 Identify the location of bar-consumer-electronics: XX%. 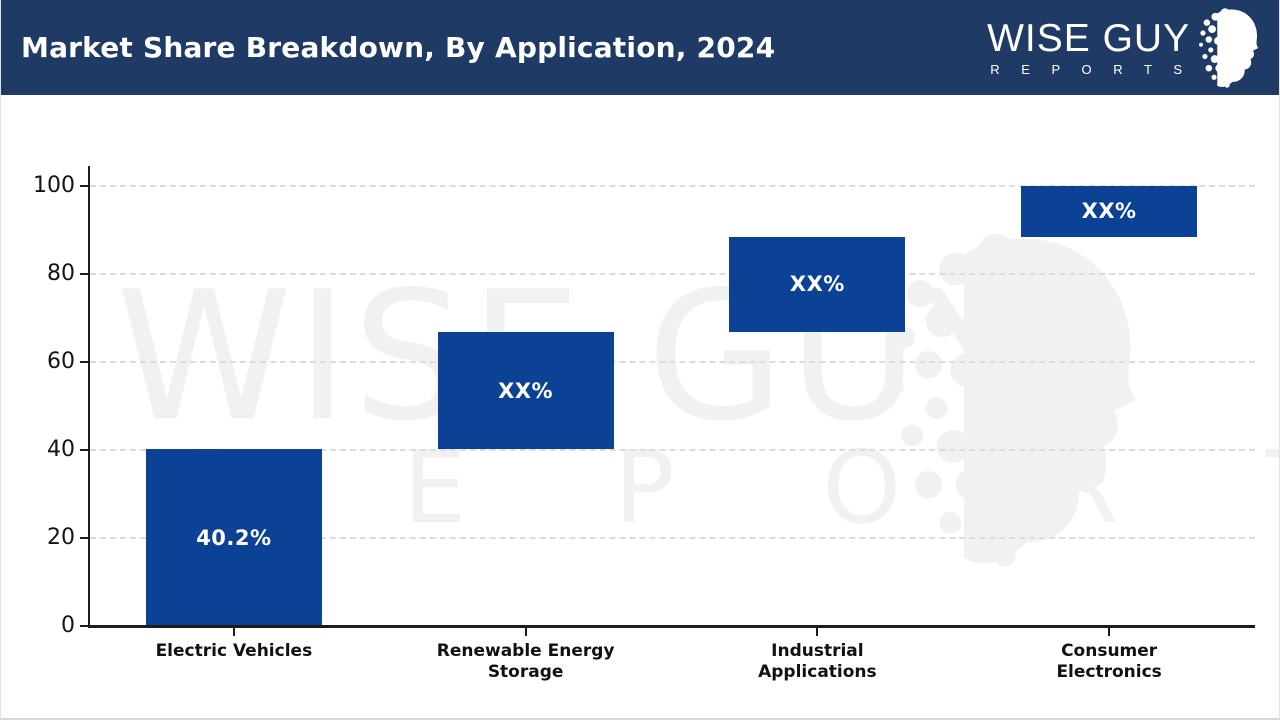
(1109, 211).